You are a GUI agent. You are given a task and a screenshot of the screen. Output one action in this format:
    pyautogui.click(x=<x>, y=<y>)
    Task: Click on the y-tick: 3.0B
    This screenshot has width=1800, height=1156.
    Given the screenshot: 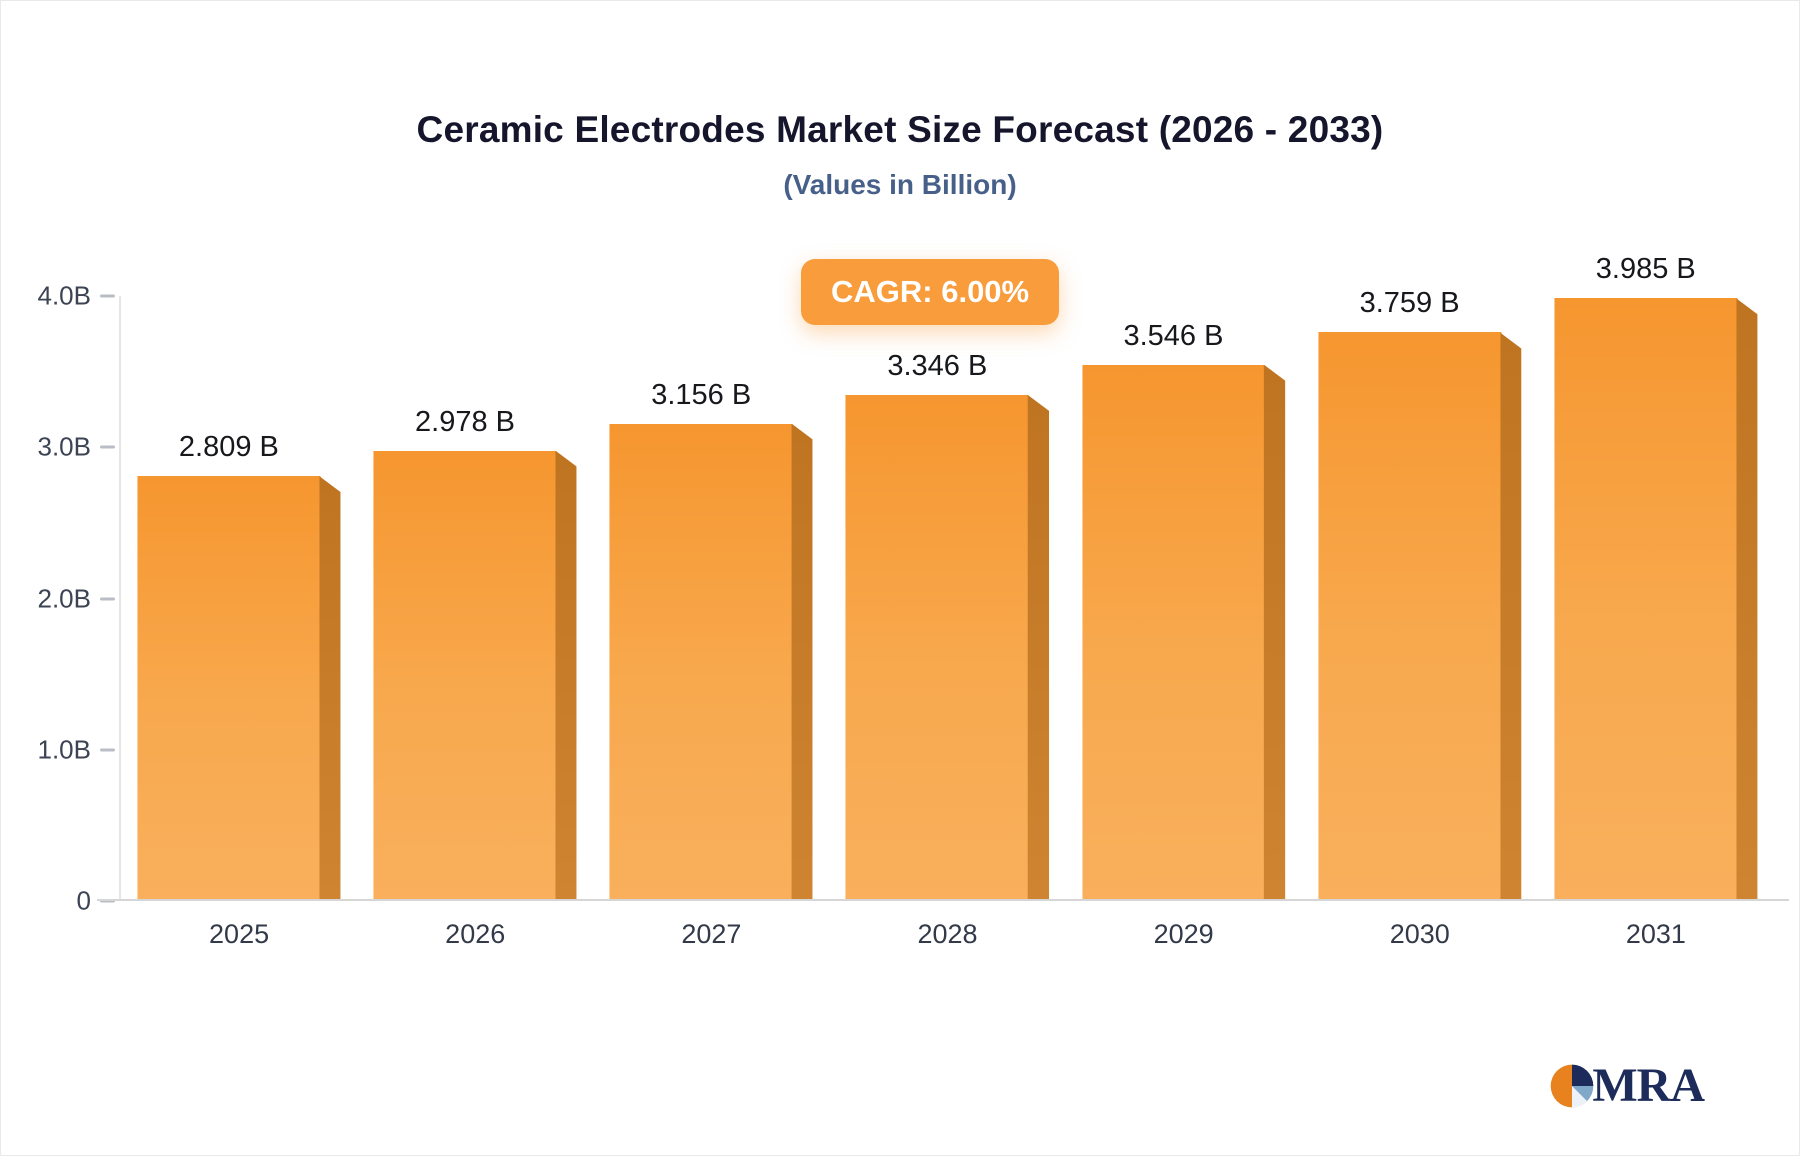 What is the action you would take?
    pyautogui.click(x=76, y=447)
    